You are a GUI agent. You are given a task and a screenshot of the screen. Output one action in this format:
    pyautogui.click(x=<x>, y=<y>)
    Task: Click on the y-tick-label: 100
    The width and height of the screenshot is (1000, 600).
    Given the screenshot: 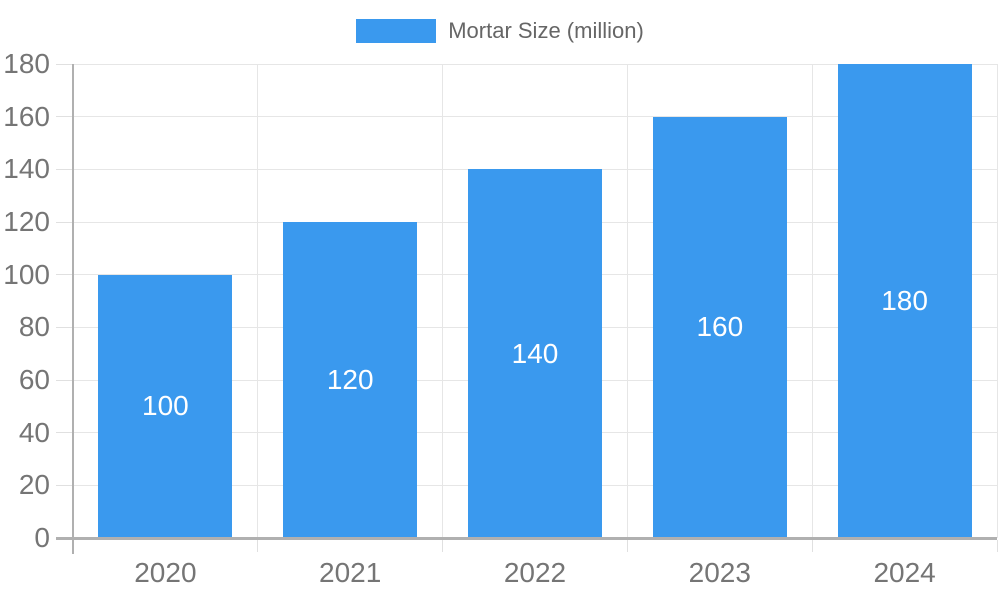 What is the action you would take?
    pyautogui.click(x=26, y=274)
    